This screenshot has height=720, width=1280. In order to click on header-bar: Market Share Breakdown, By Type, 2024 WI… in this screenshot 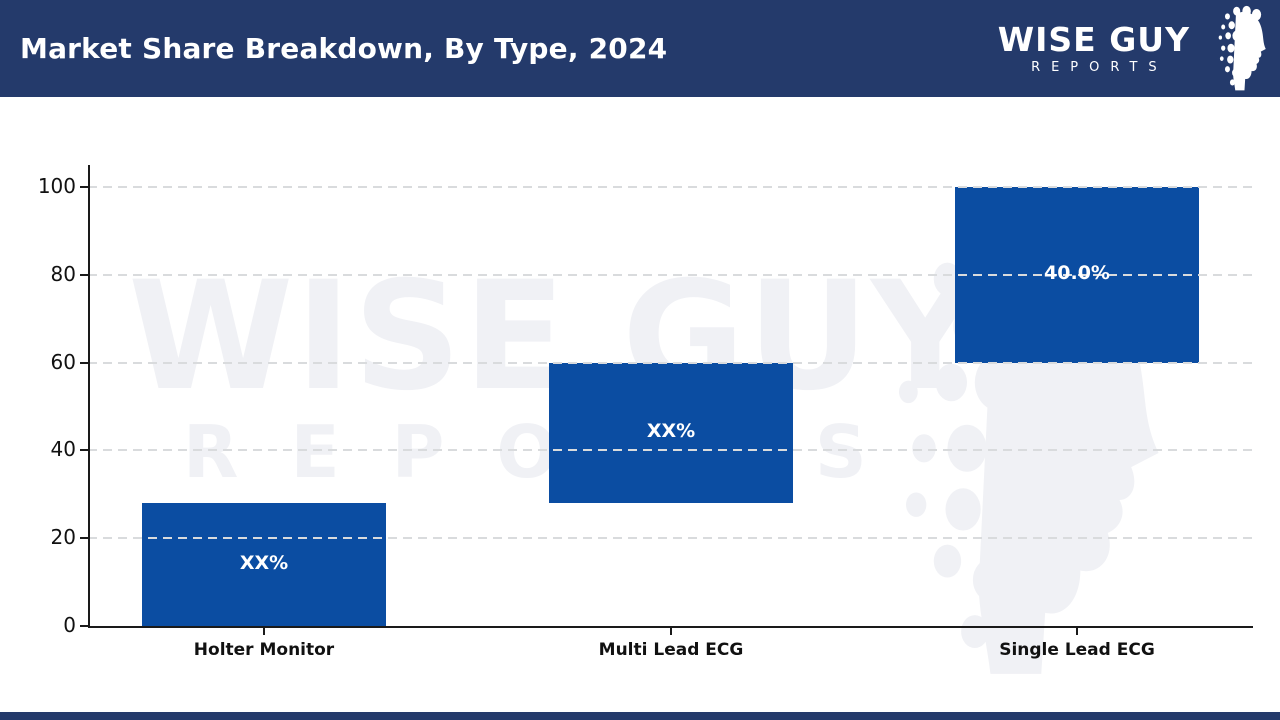, I will do `click(640, 48)`.